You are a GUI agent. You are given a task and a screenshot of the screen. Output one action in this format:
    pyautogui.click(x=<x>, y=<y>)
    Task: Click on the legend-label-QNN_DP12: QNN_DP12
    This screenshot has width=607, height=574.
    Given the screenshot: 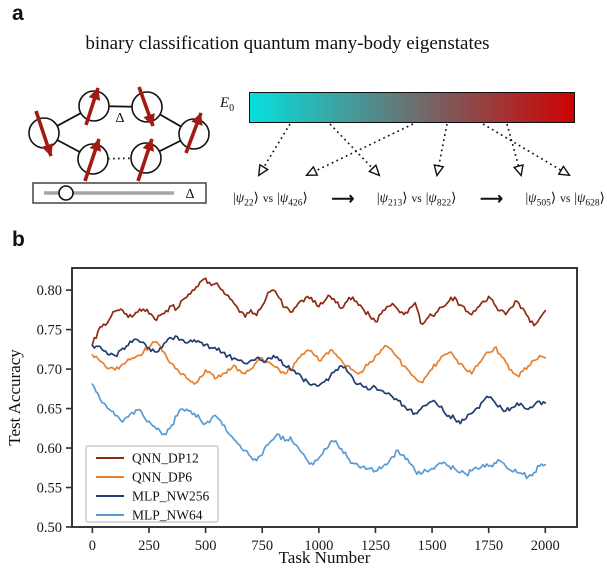 What is the action you would take?
    pyautogui.click(x=165, y=458)
    